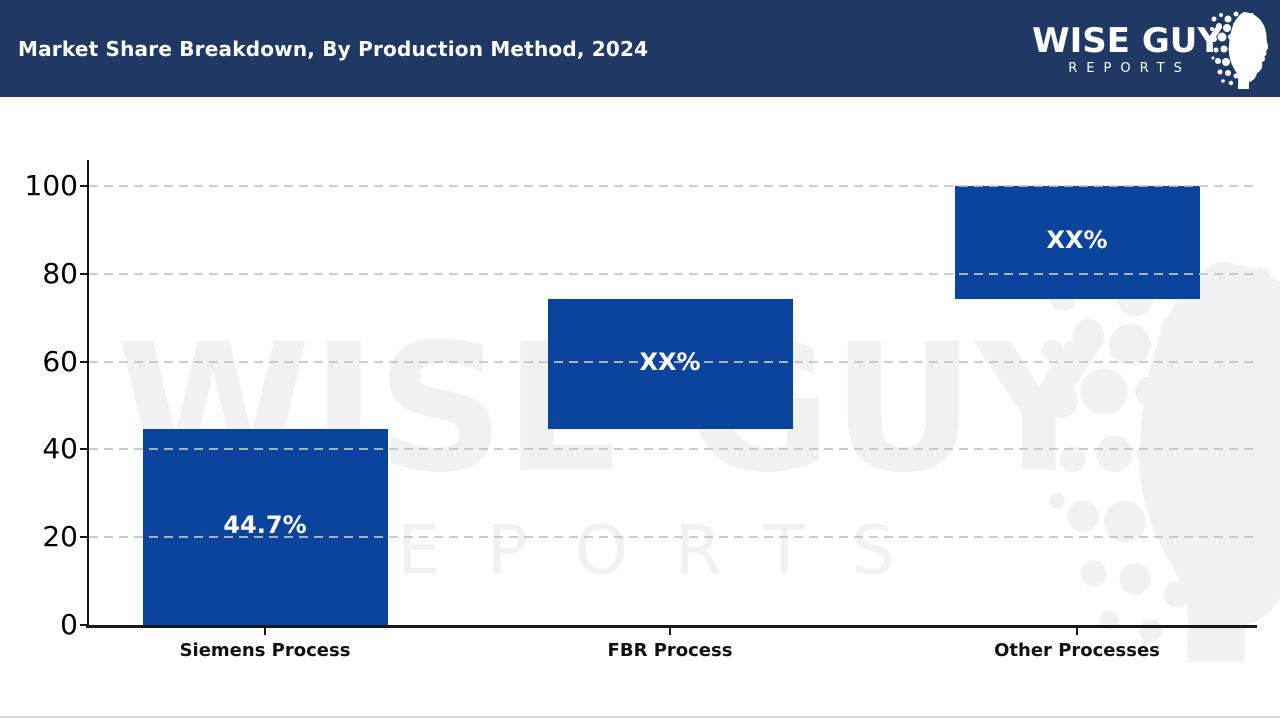 The width and height of the screenshot is (1280, 720). Describe the element at coordinates (60, 273) in the screenshot. I see `y-axis-tick-label: 80` at that location.